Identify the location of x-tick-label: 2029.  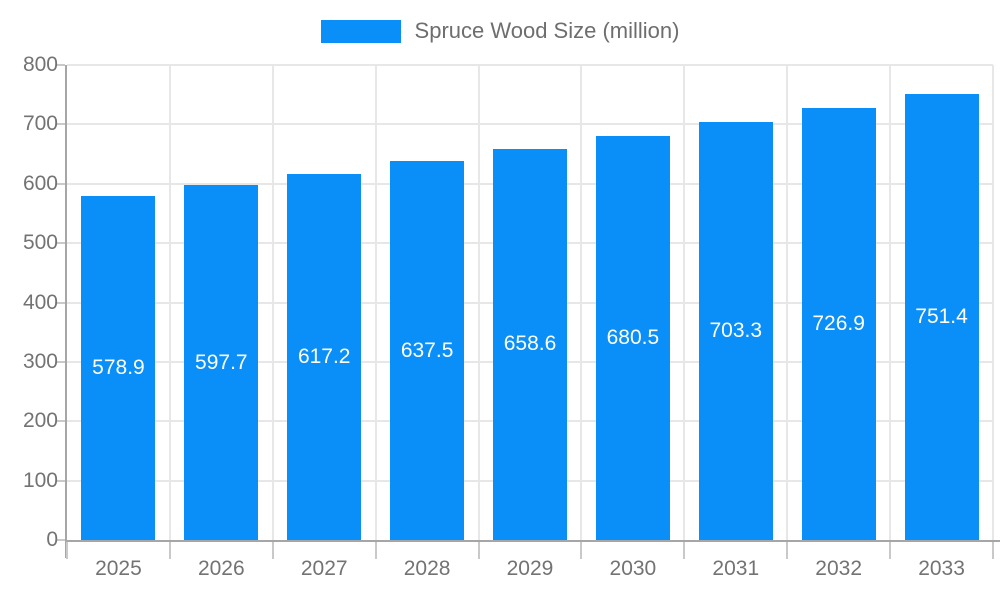
(530, 568).